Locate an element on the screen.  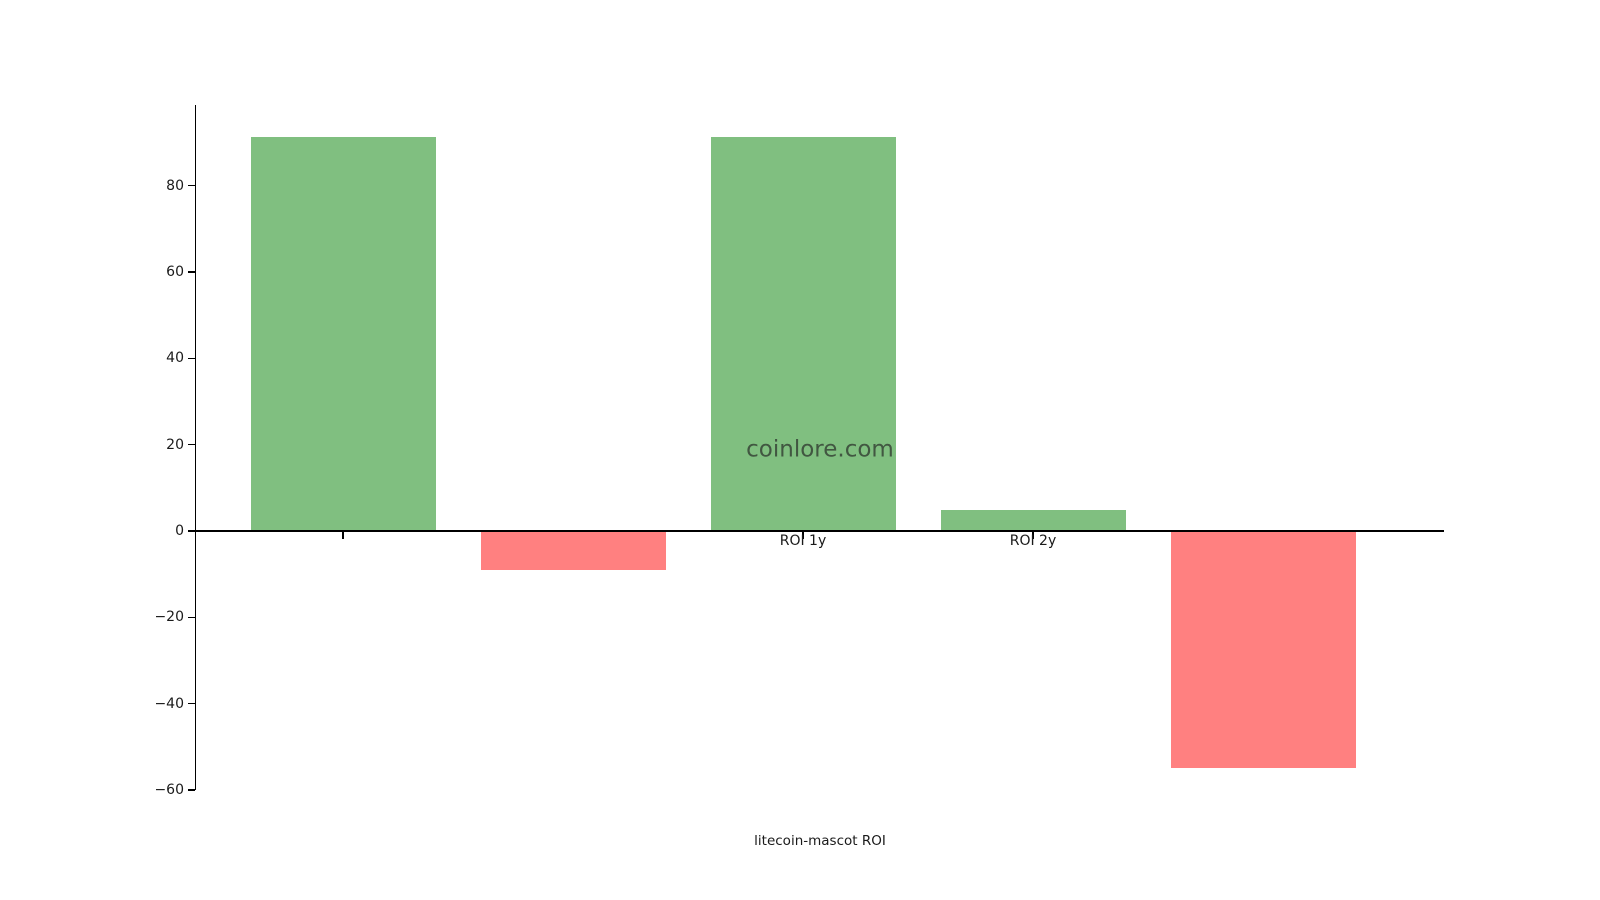
x-axis-title: litecoin-mascot ROI is located at coordinates (820, 841).